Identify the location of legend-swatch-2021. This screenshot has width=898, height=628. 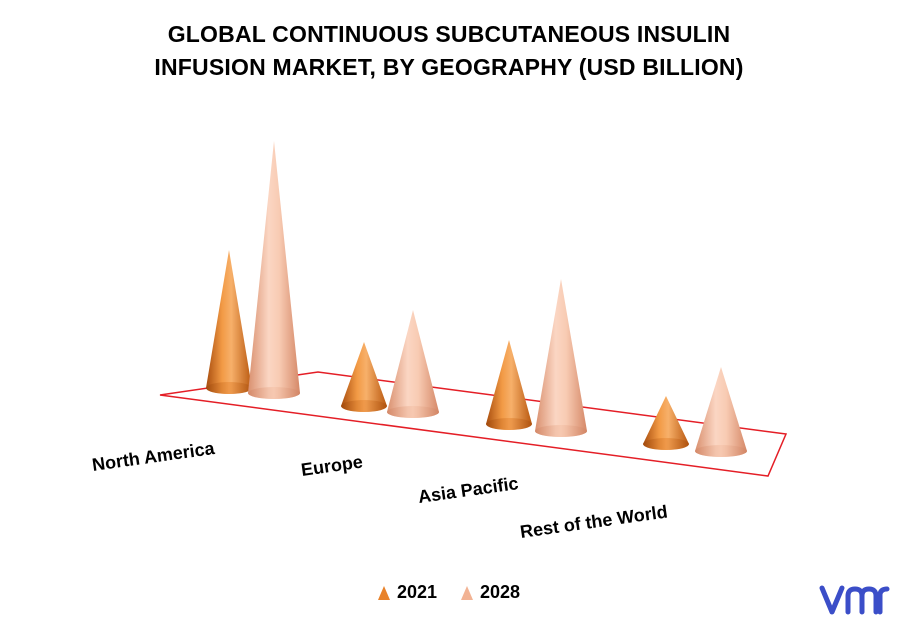
(383, 592).